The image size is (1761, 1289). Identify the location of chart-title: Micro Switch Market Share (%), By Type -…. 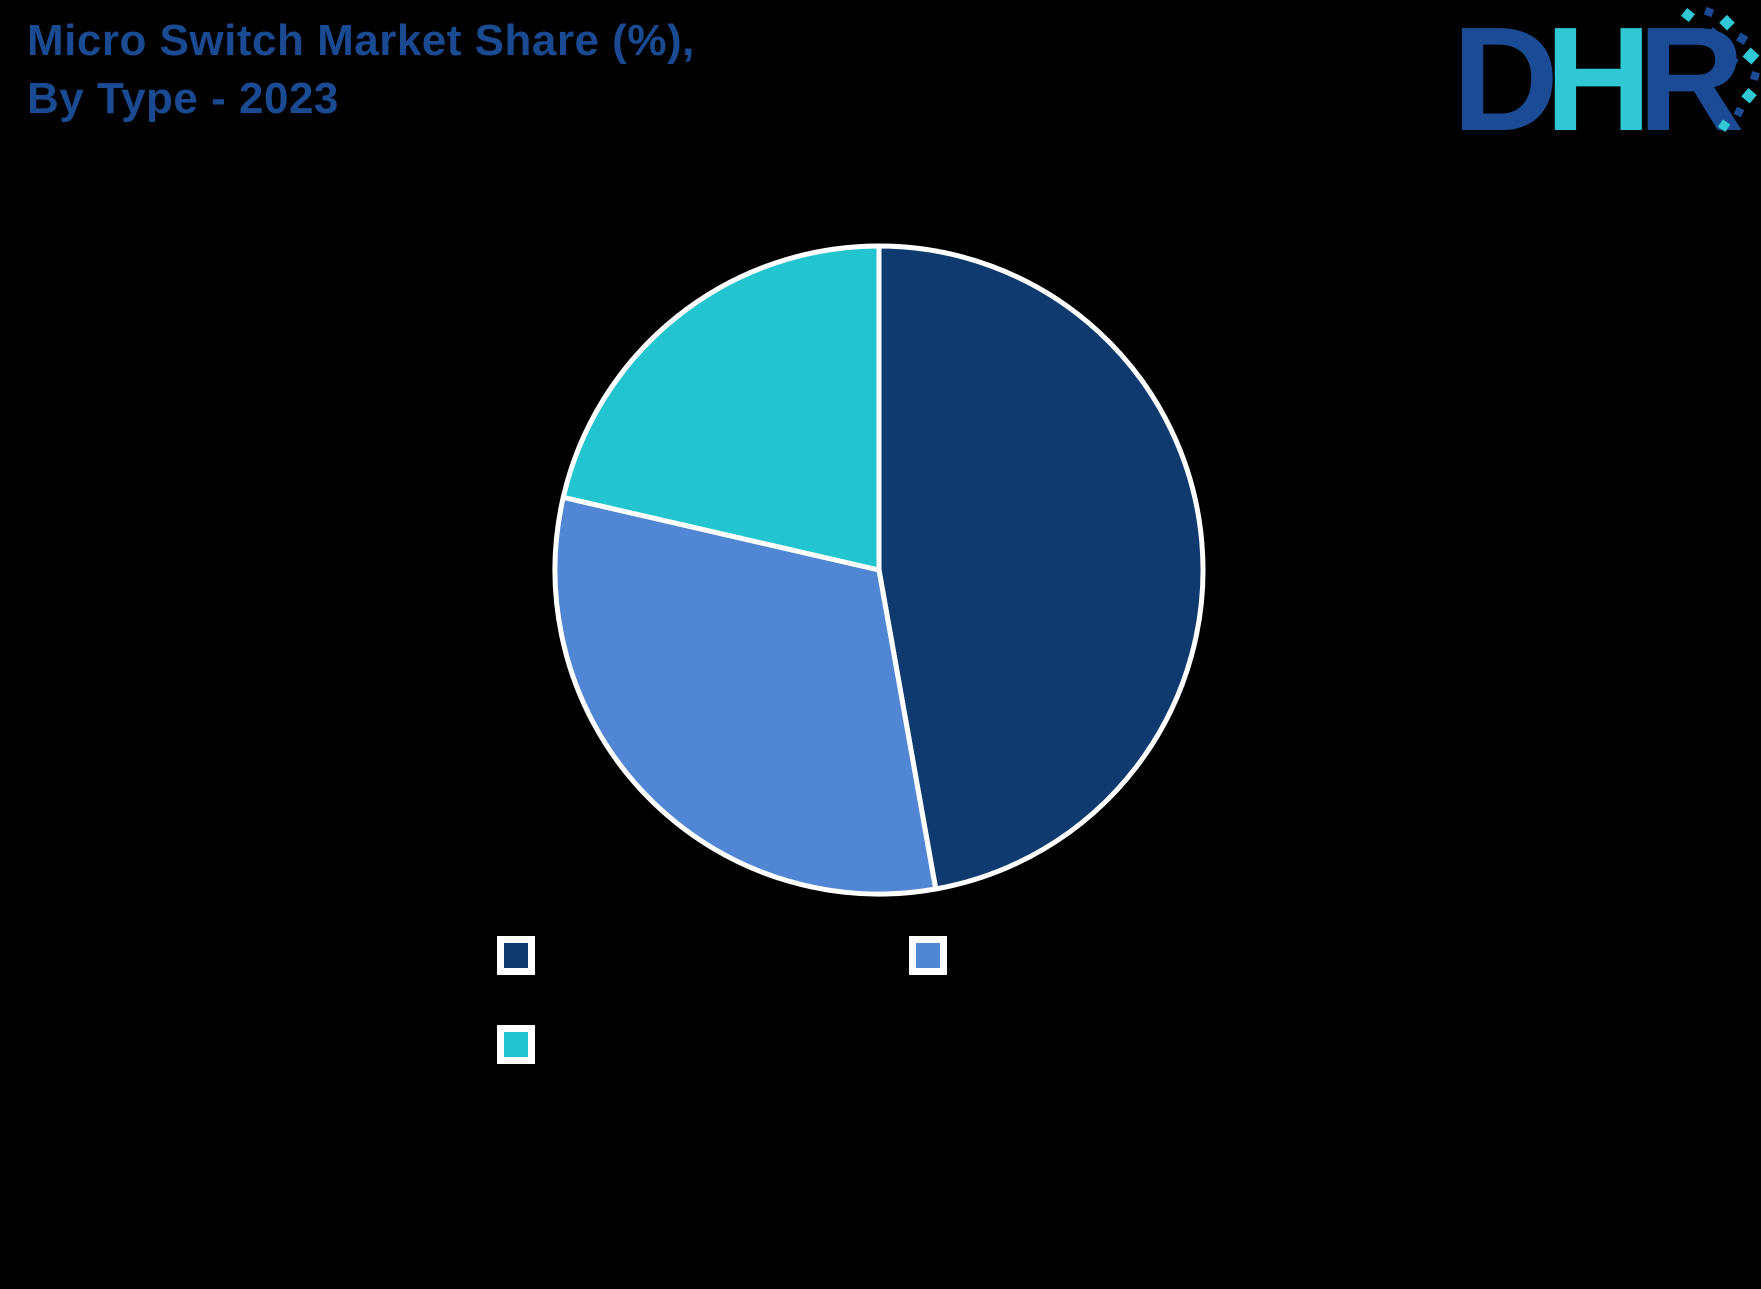
(361, 70).